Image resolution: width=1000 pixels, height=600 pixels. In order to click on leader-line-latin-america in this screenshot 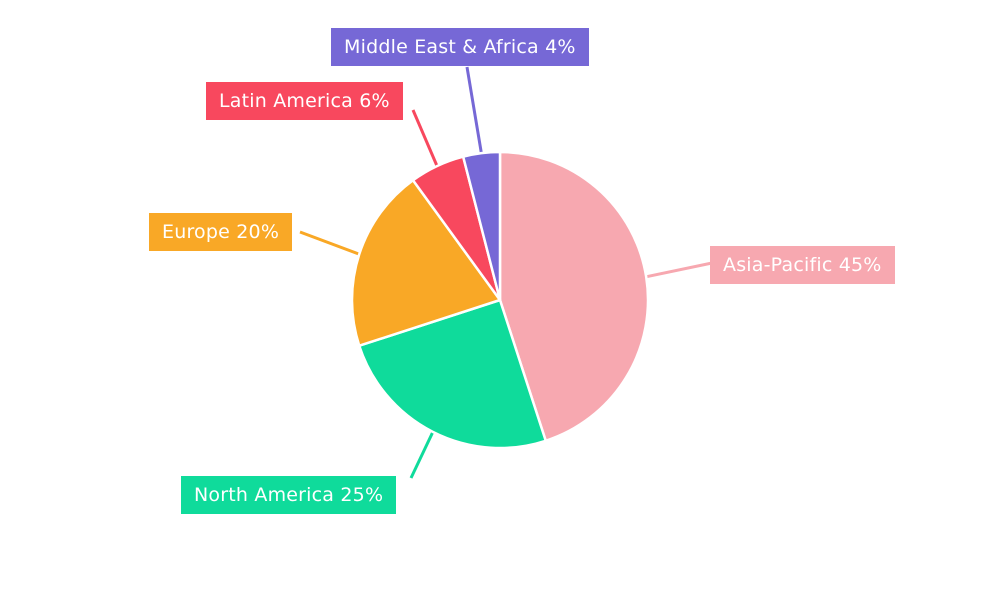, I will do `click(425, 139)`.